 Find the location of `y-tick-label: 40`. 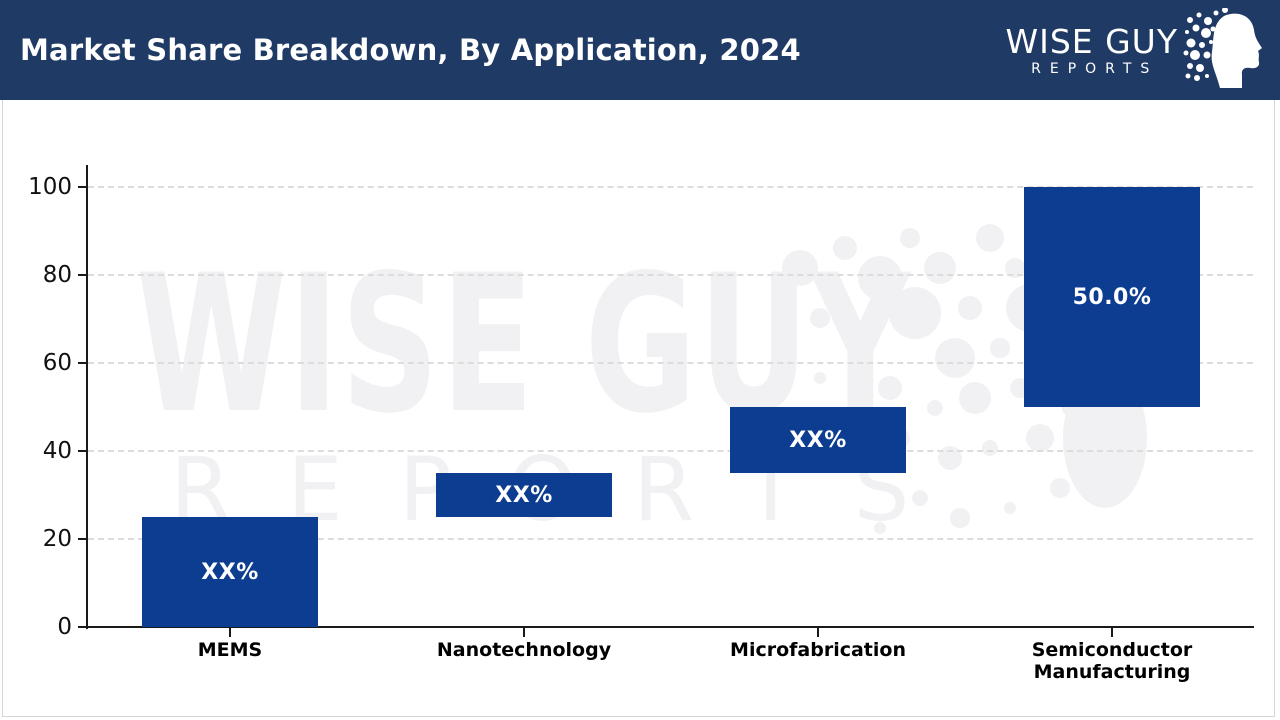

y-tick-label: 40 is located at coordinates (57, 451).